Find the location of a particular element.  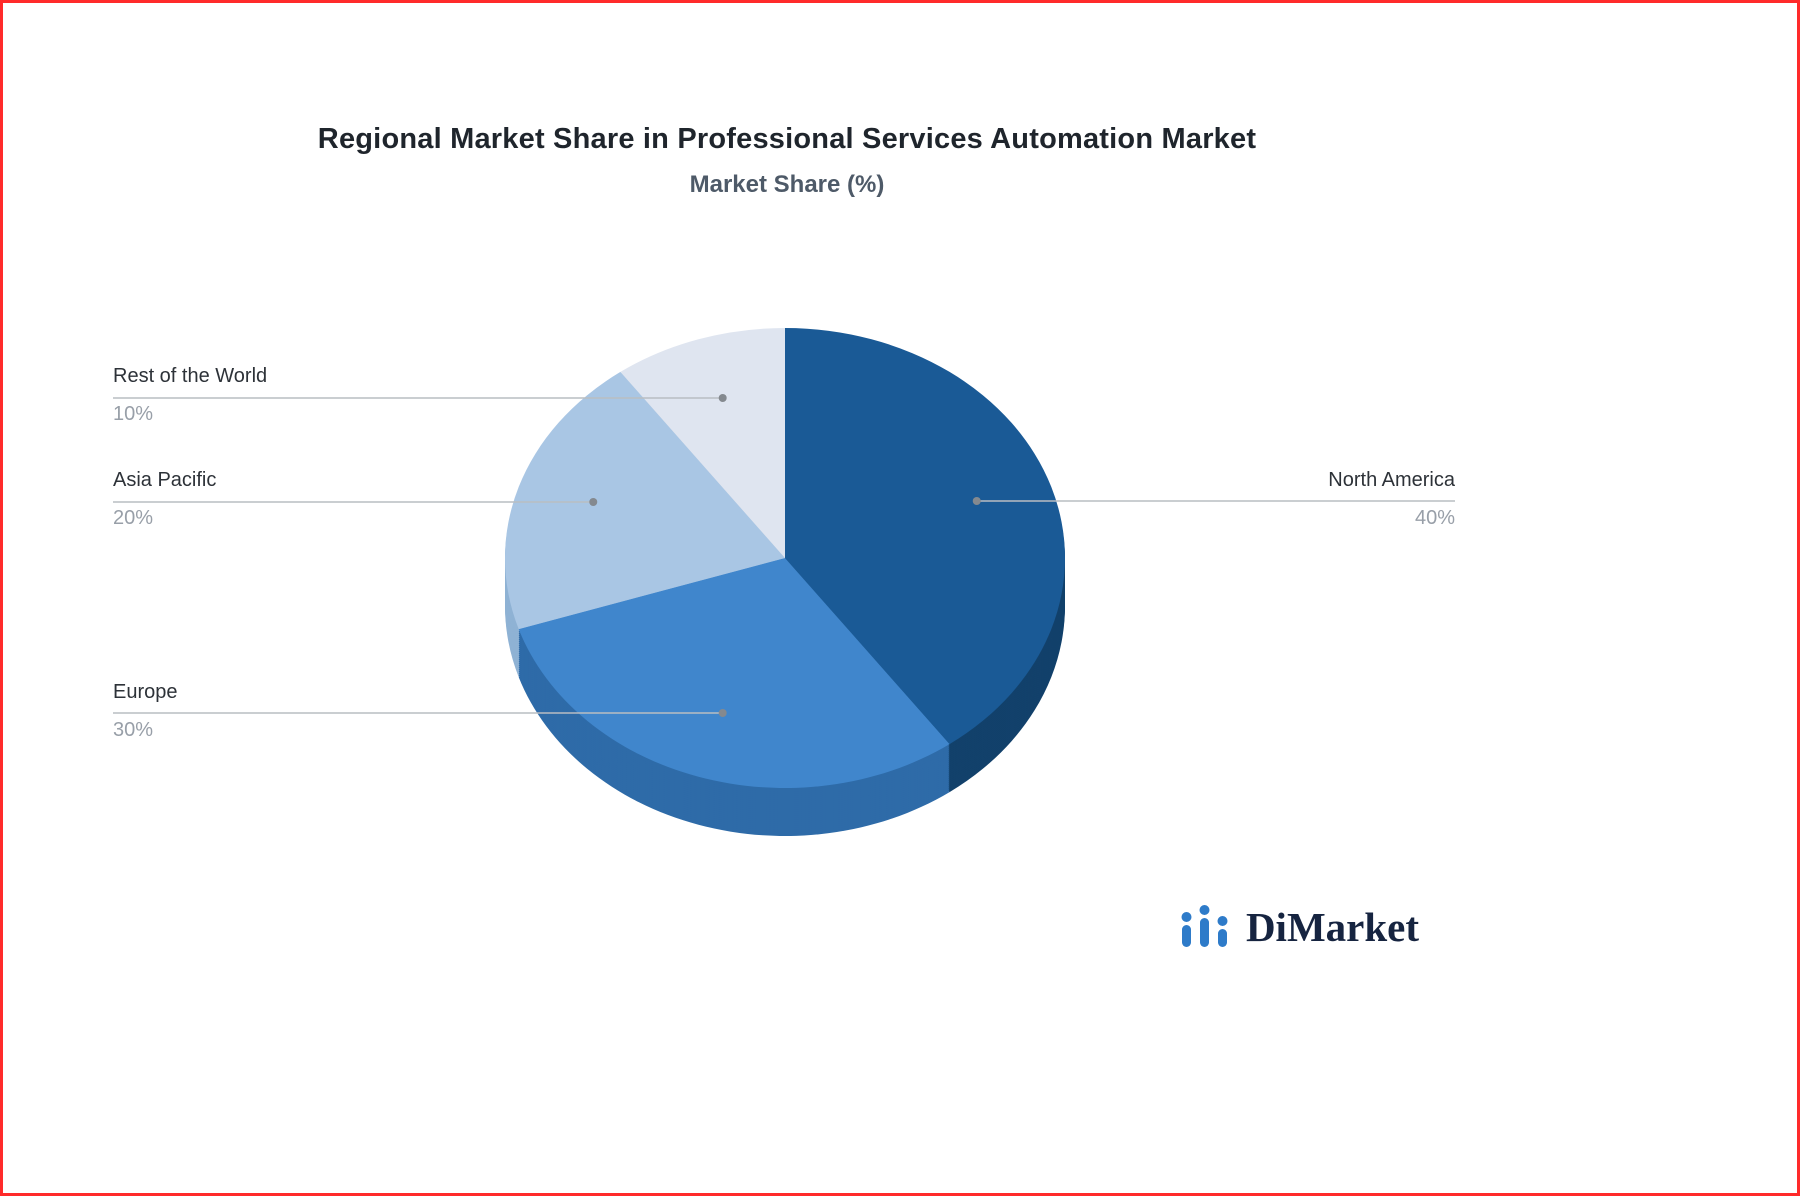

chart-subtitle: Market Share (%) is located at coordinates (787, 184).